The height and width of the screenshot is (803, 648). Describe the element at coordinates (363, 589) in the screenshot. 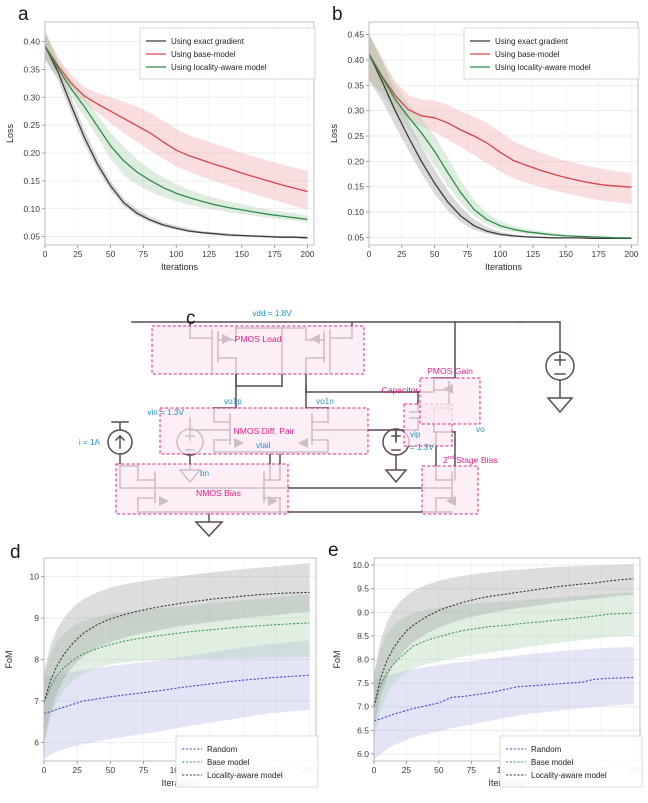

I see `svg-text: 9.5` at that location.